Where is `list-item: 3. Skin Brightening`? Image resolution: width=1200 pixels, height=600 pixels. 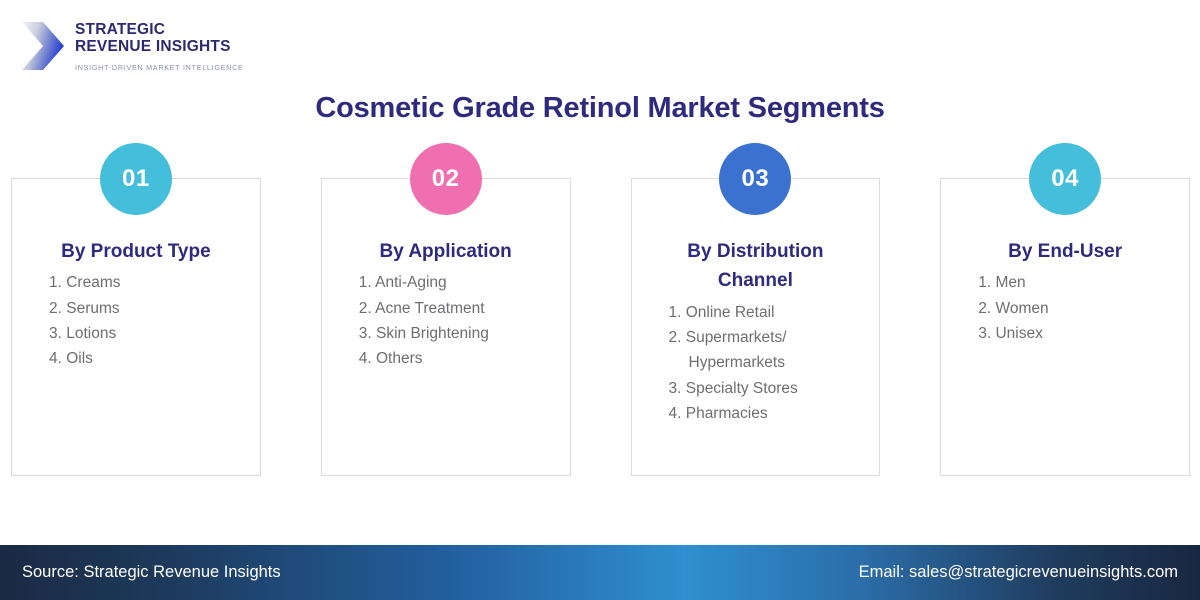
list-item: 3. Skin Brightening is located at coordinates (423, 333).